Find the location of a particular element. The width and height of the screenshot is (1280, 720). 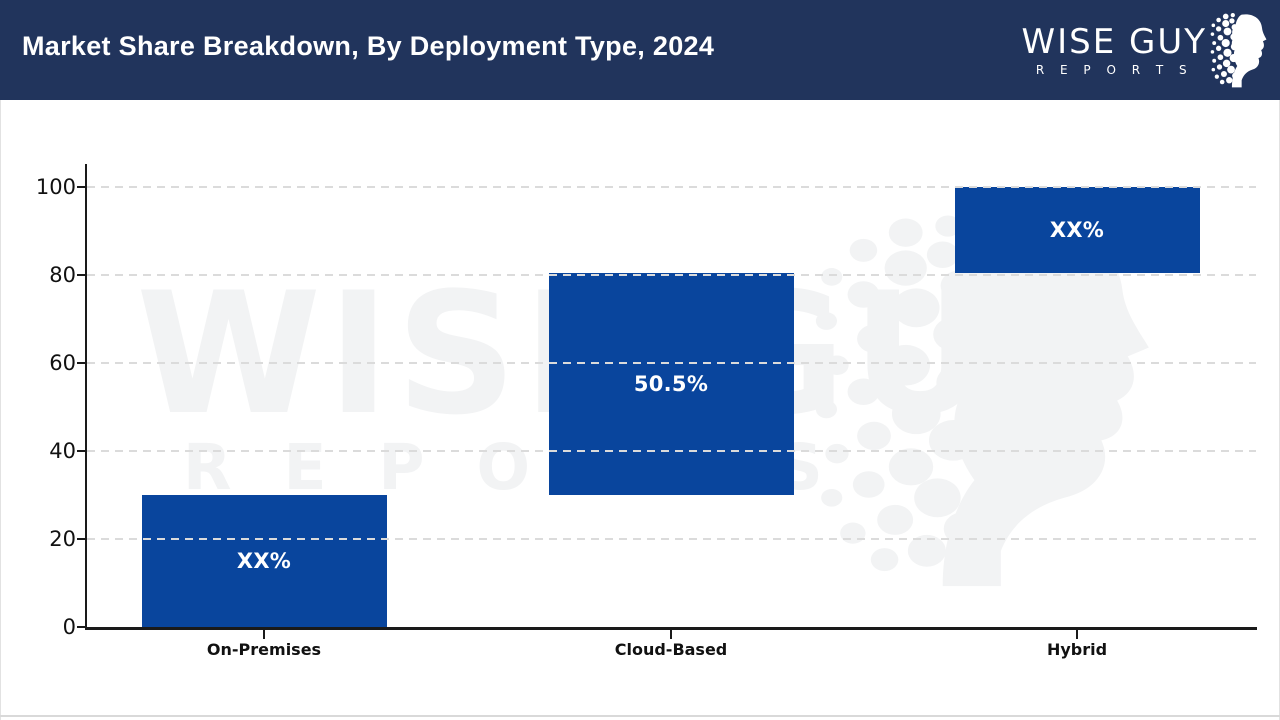

x-category-label: Cloud-Based is located at coordinates (671, 649).